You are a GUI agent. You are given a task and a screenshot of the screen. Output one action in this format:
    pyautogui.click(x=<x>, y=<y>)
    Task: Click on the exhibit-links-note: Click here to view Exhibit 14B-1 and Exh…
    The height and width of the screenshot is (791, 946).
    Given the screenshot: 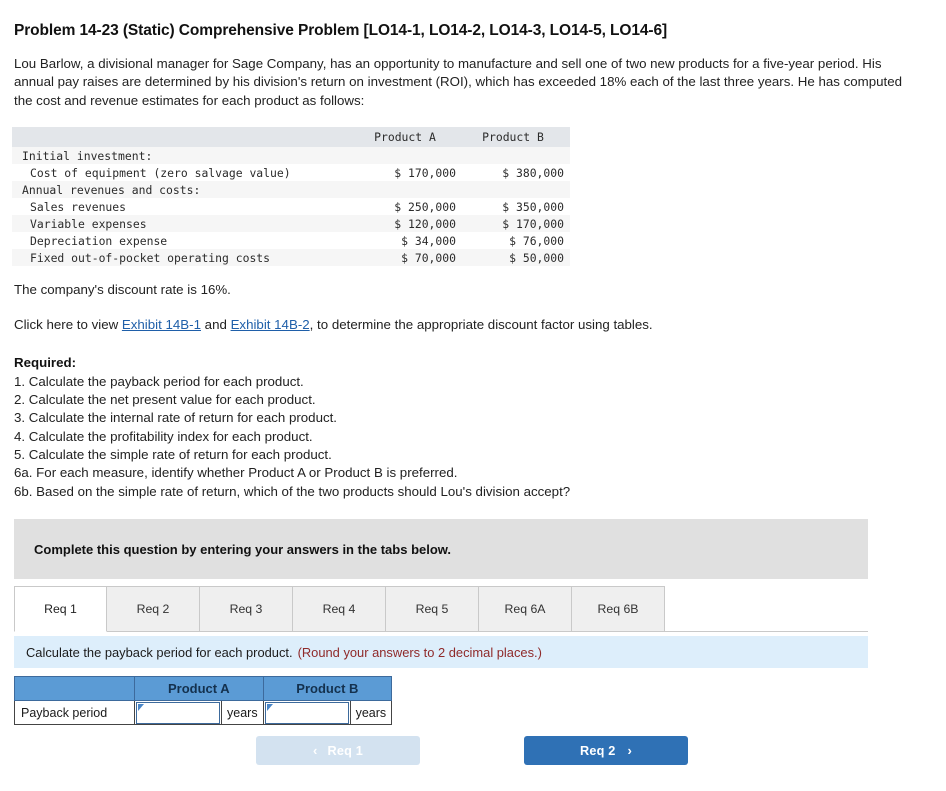 What is the action you would take?
    pyautogui.click(x=473, y=314)
    